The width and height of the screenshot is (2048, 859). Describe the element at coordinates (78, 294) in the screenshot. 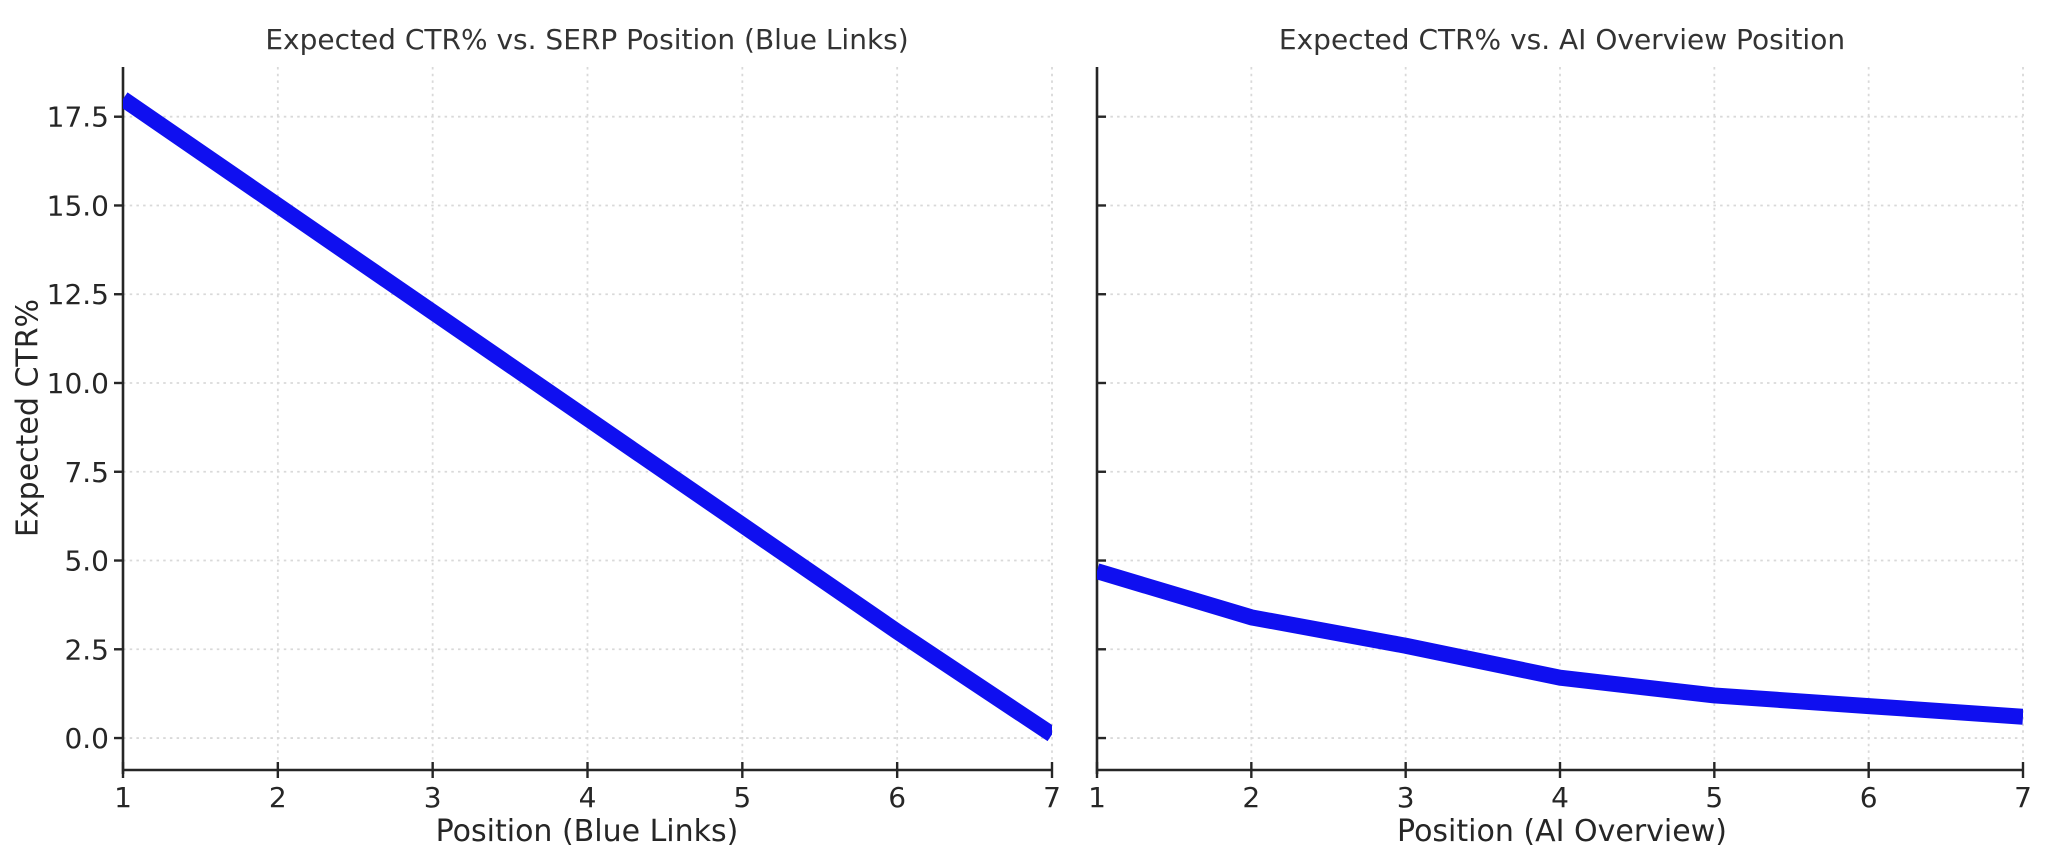

I see `y-tick-label: 12.5` at that location.